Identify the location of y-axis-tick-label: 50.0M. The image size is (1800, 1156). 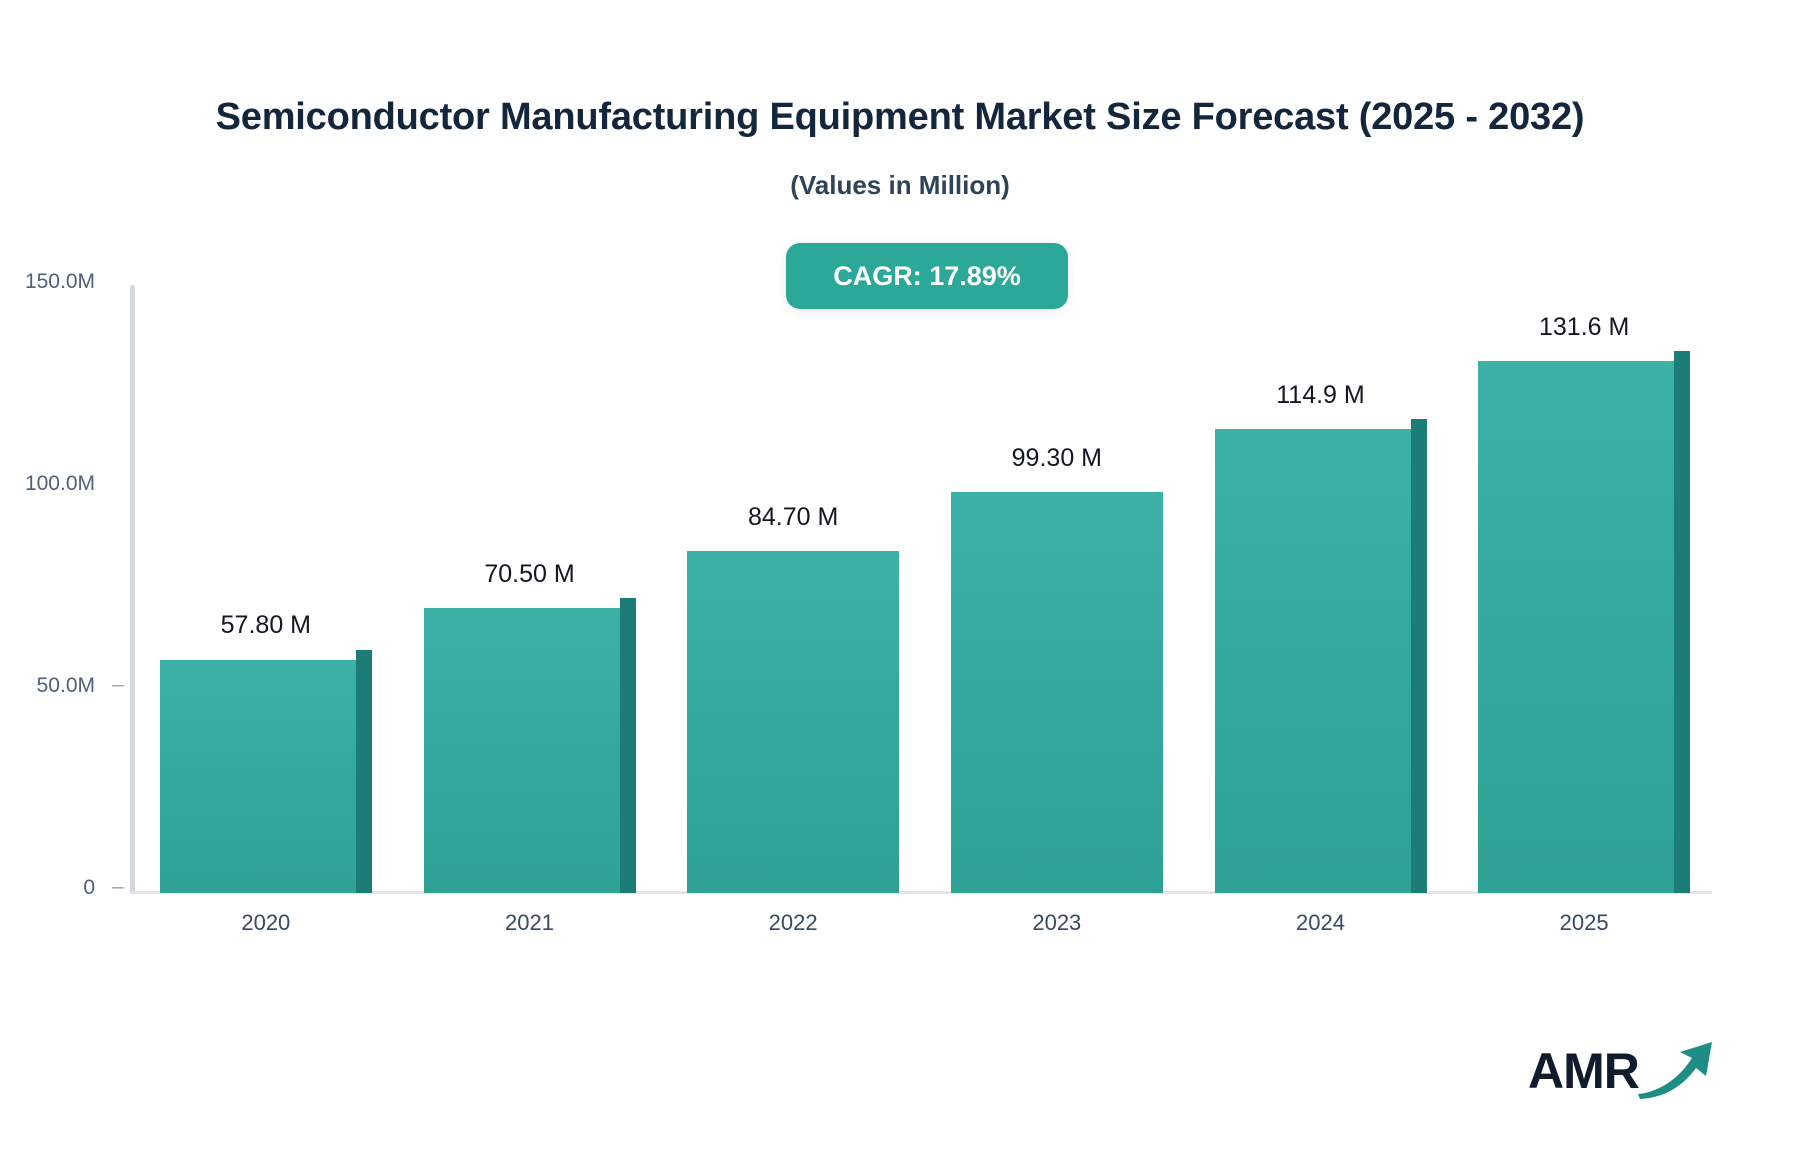
(65, 685).